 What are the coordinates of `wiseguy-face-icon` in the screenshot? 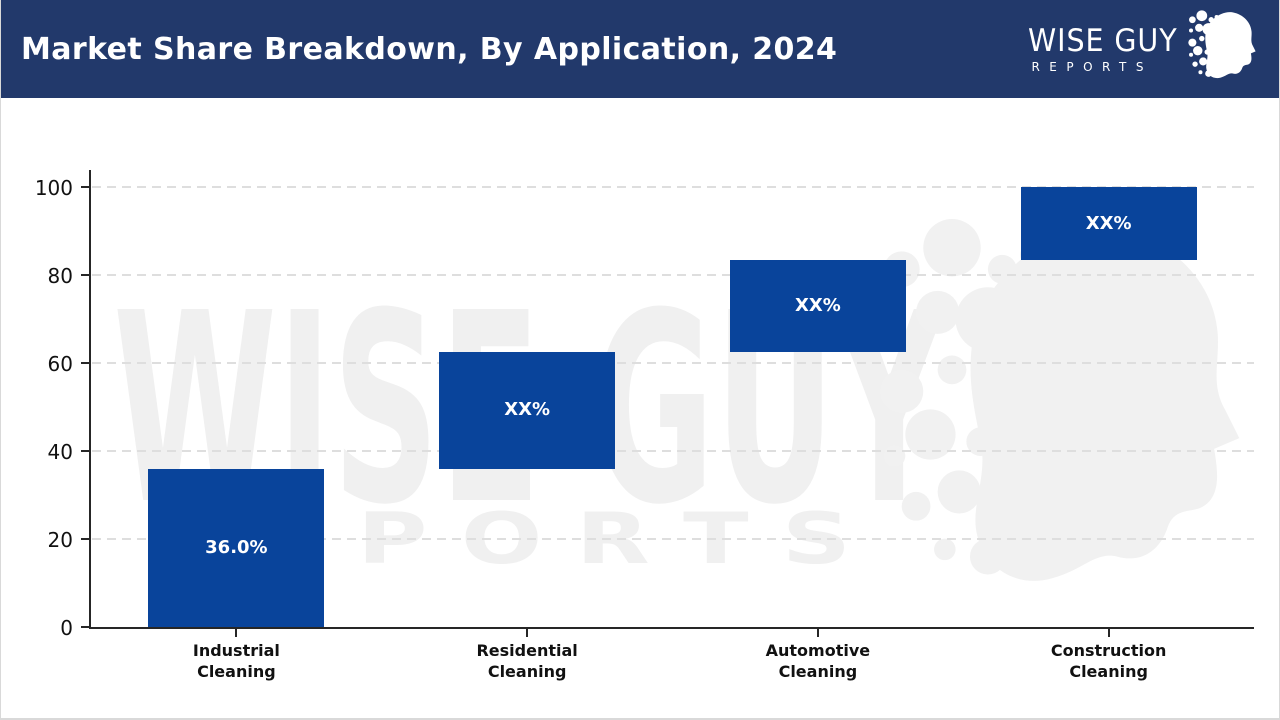 It's located at (1222, 44).